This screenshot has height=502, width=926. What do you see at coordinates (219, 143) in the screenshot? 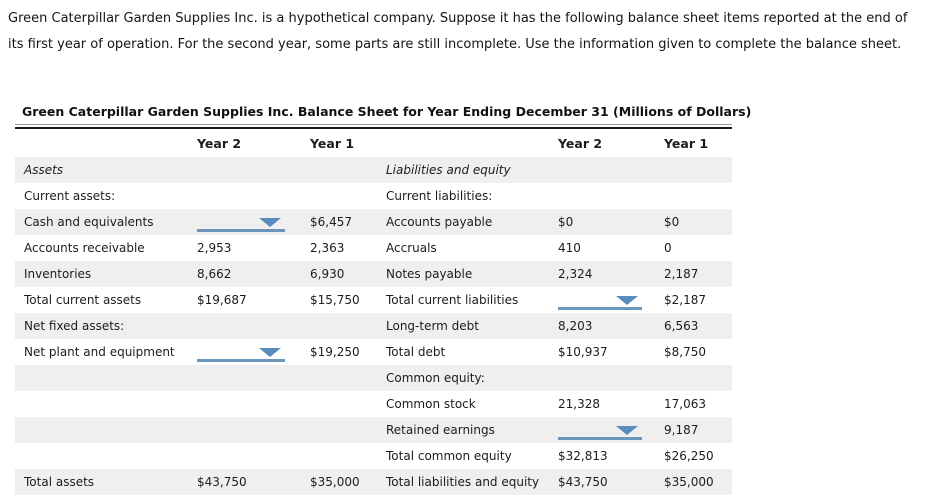
I see `column-header-year2-left: Year 2` at bounding box center [219, 143].